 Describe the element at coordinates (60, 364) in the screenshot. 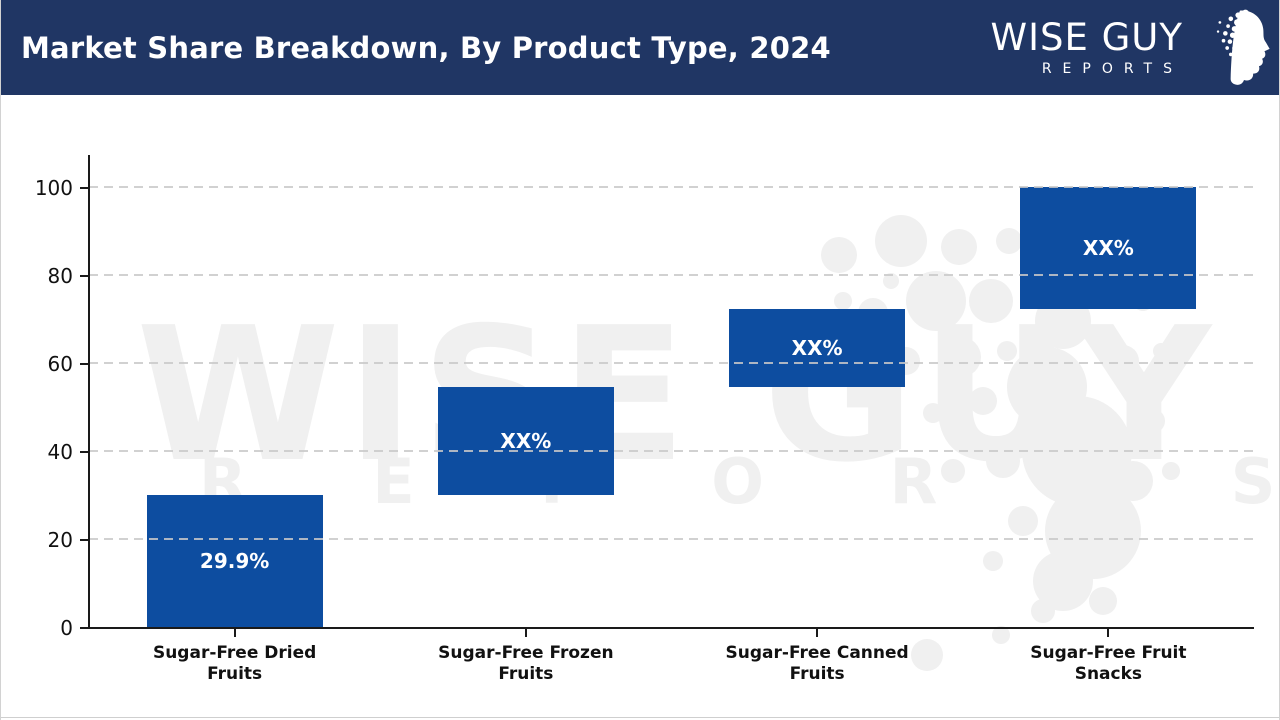

I see `y-tick-label: 60` at that location.